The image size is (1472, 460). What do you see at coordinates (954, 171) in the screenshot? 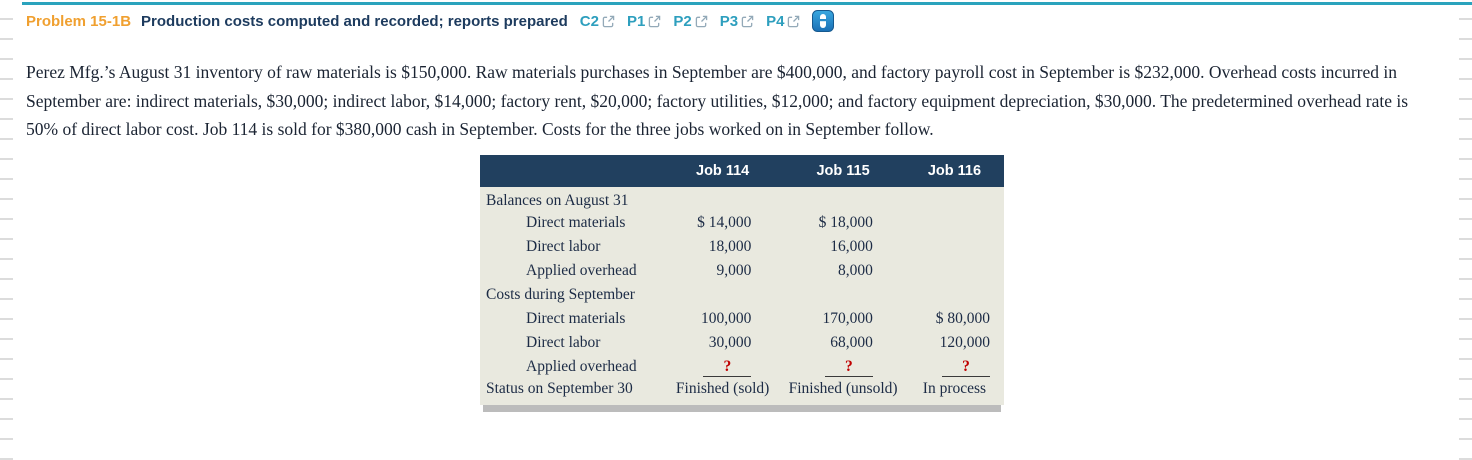
I see `column-header-job-116: Job 116` at bounding box center [954, 171].